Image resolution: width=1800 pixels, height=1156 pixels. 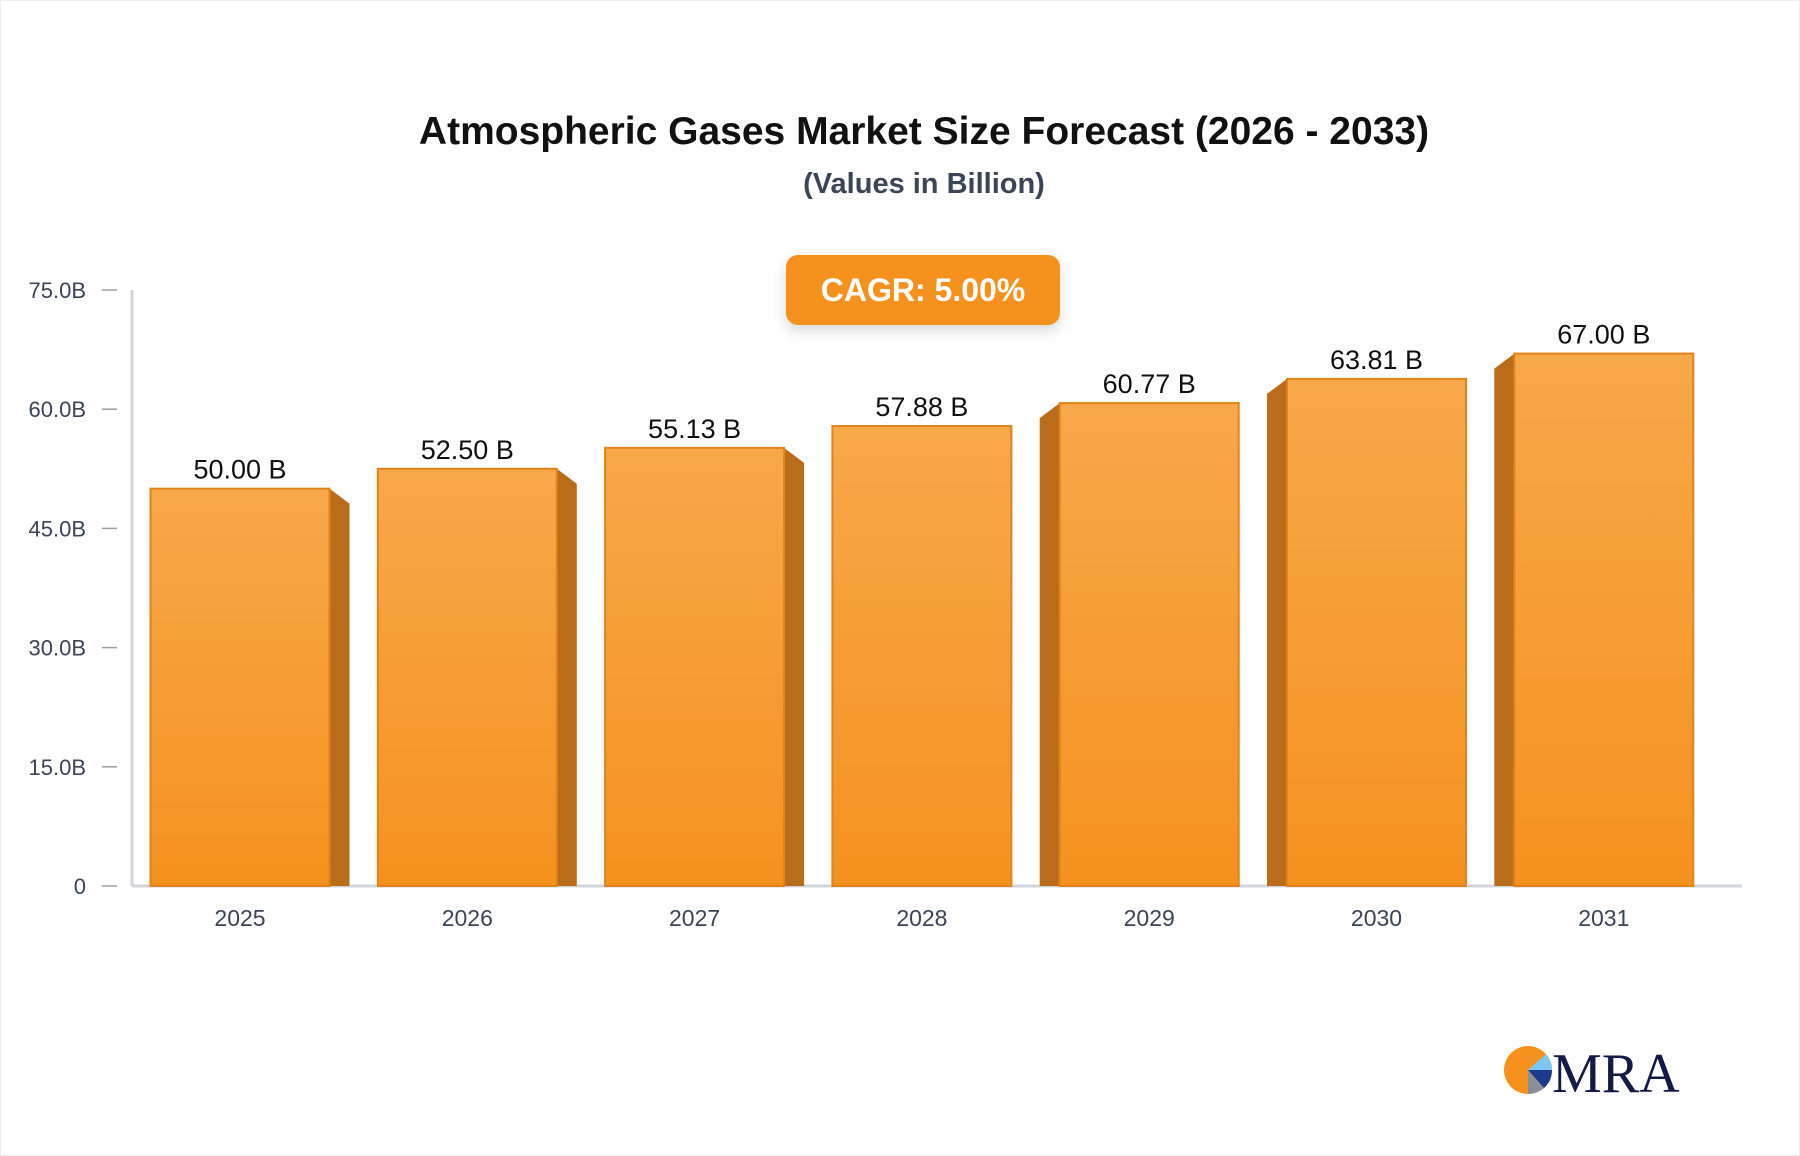 What do you see at coordinates (924, 184) in the screenshot?
I see `chart-subtitle: (Values in Billion)` at bounding box center [924, 184].